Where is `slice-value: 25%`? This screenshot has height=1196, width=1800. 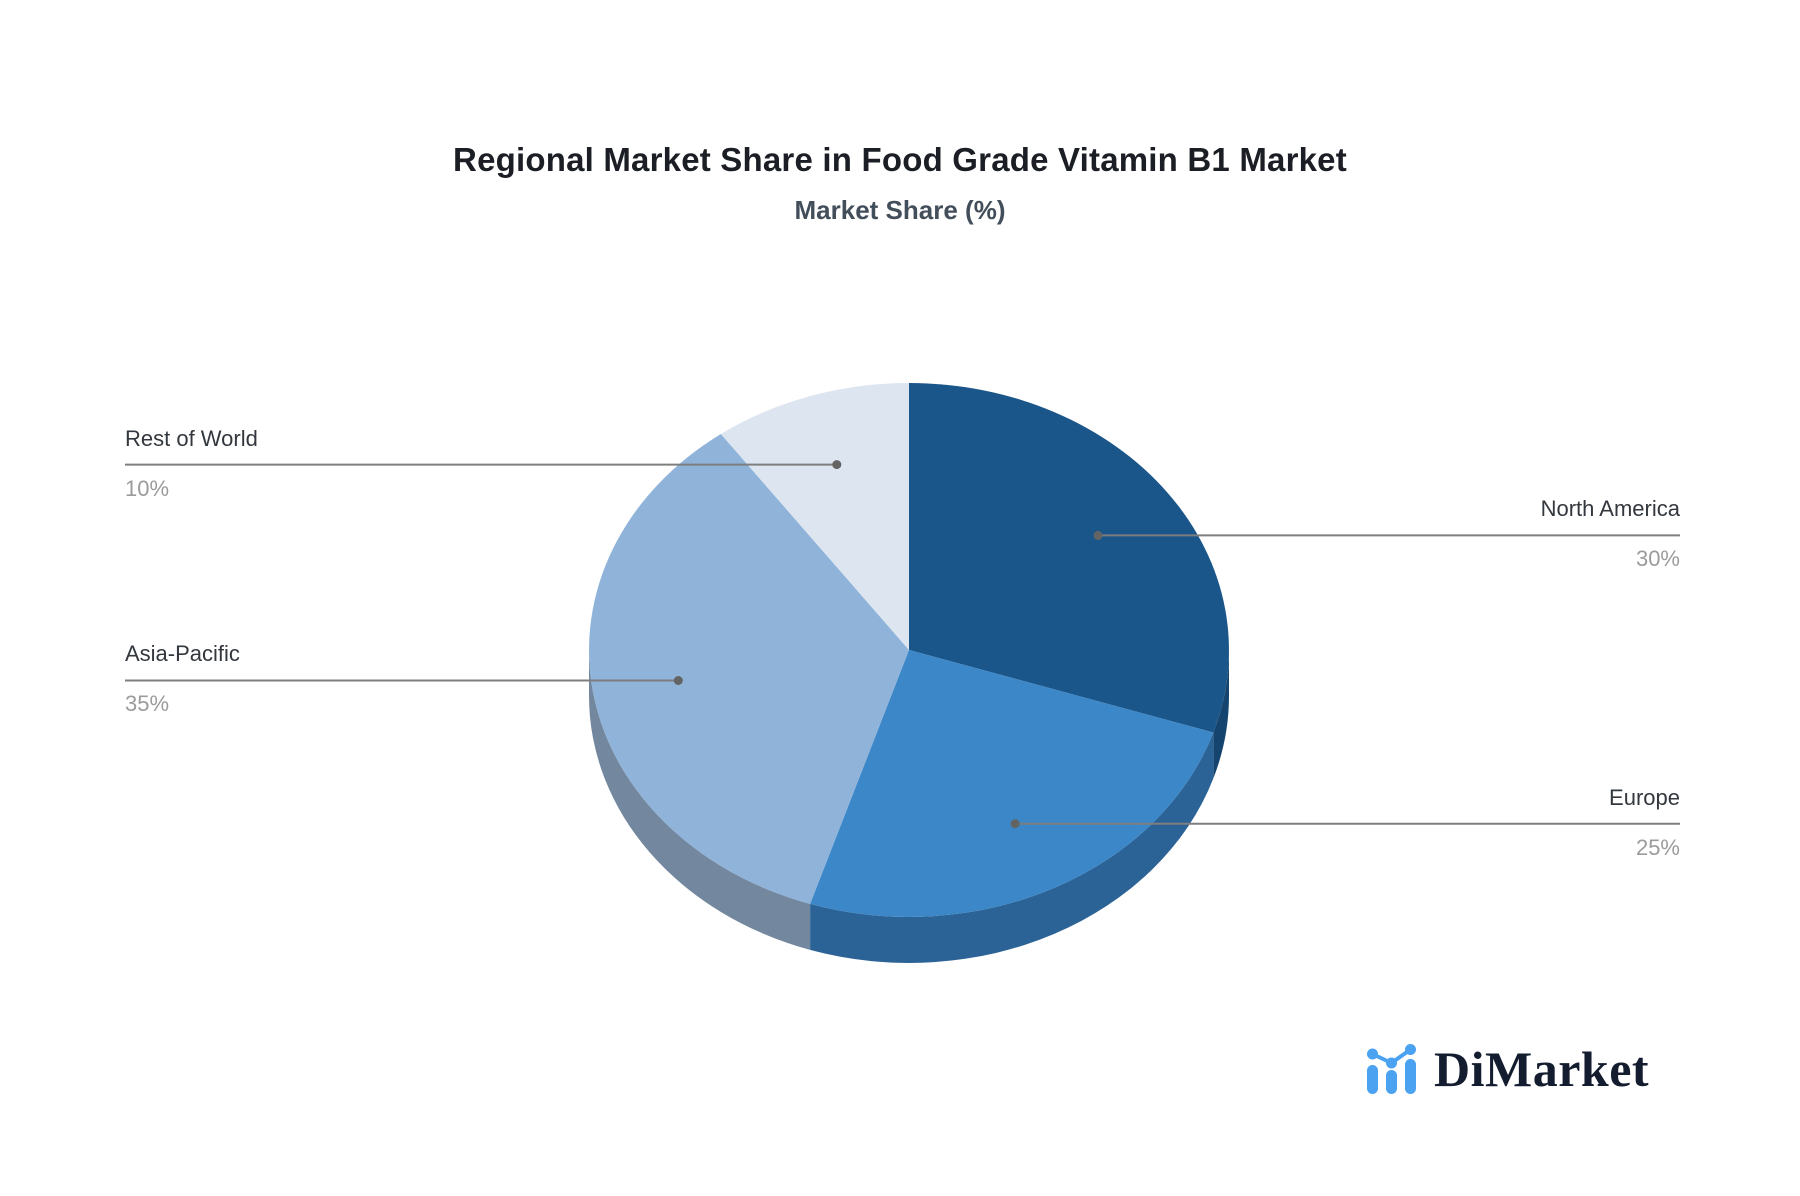 slice-value: 25% is located at coordinates (1657, 847).